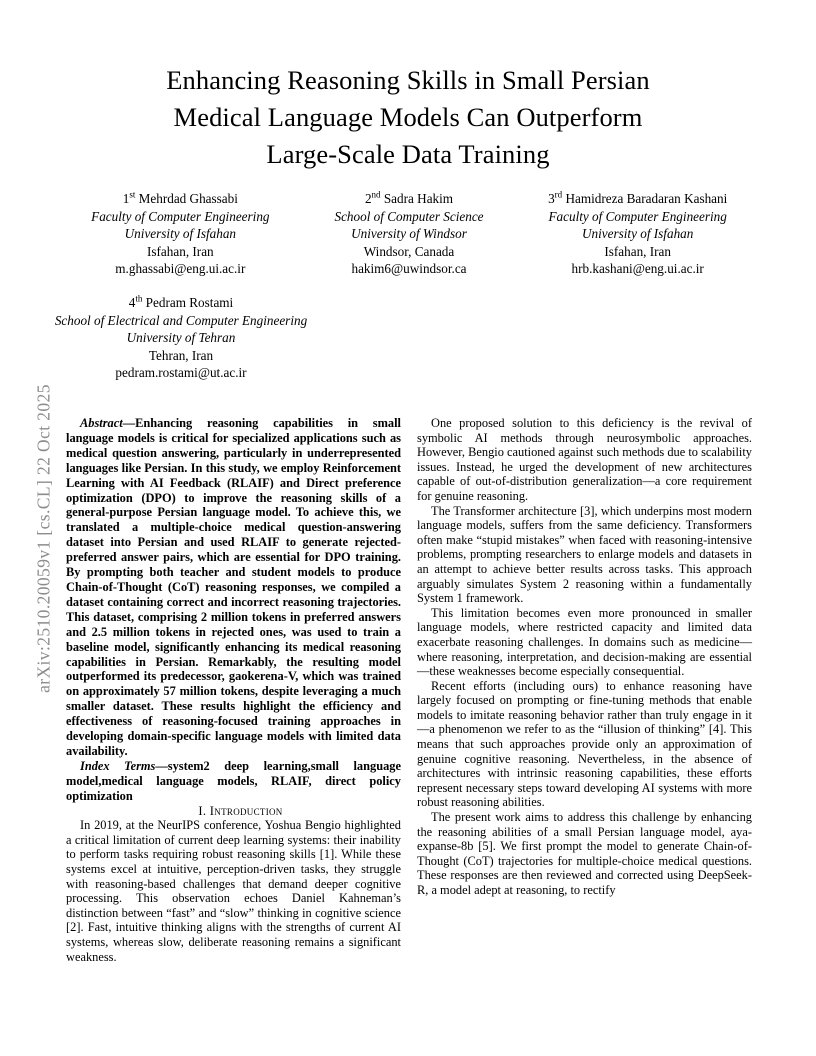 The image size is (816, 1056). What do you see at coordinates (132, 302) in the screenshot?
I see `author-ordinal-4: 4` at bounding box center [132, 302].